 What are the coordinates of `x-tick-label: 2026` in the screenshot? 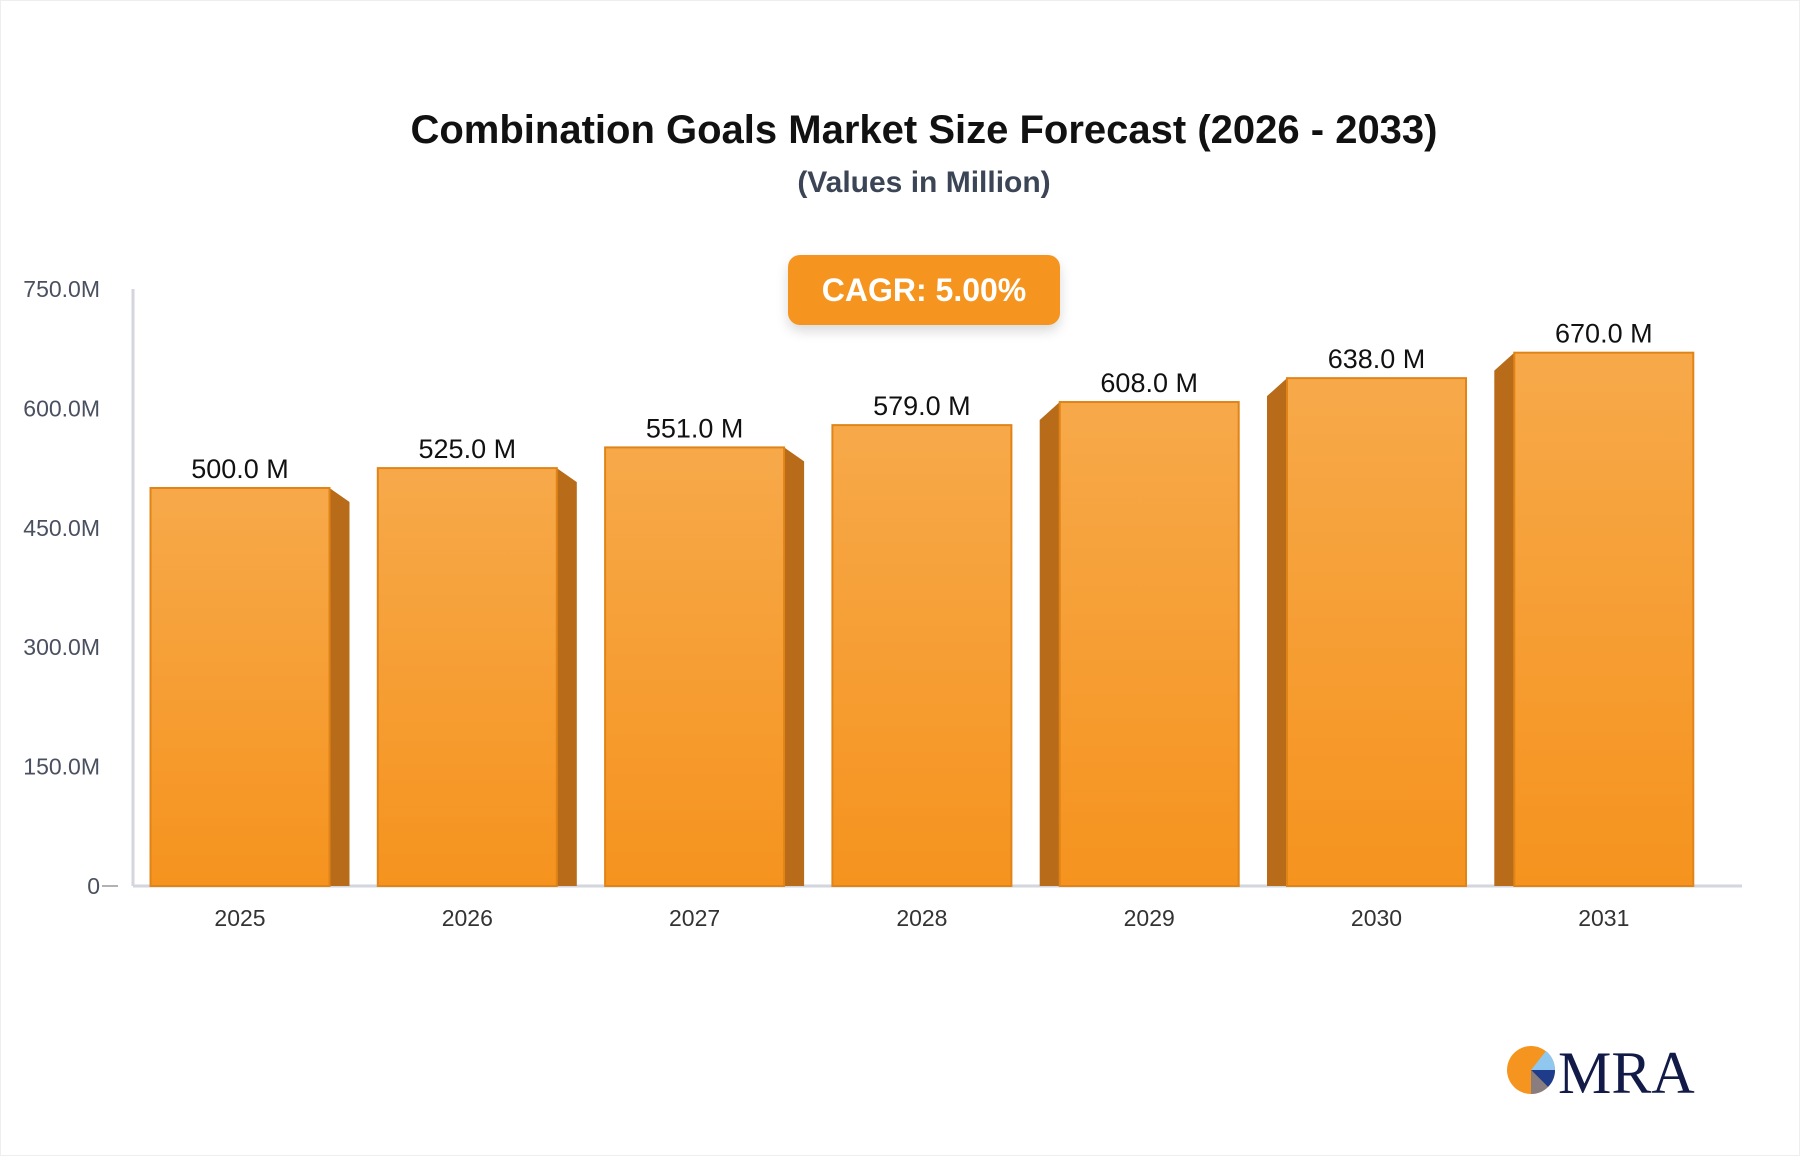 It's located at (467, 918).